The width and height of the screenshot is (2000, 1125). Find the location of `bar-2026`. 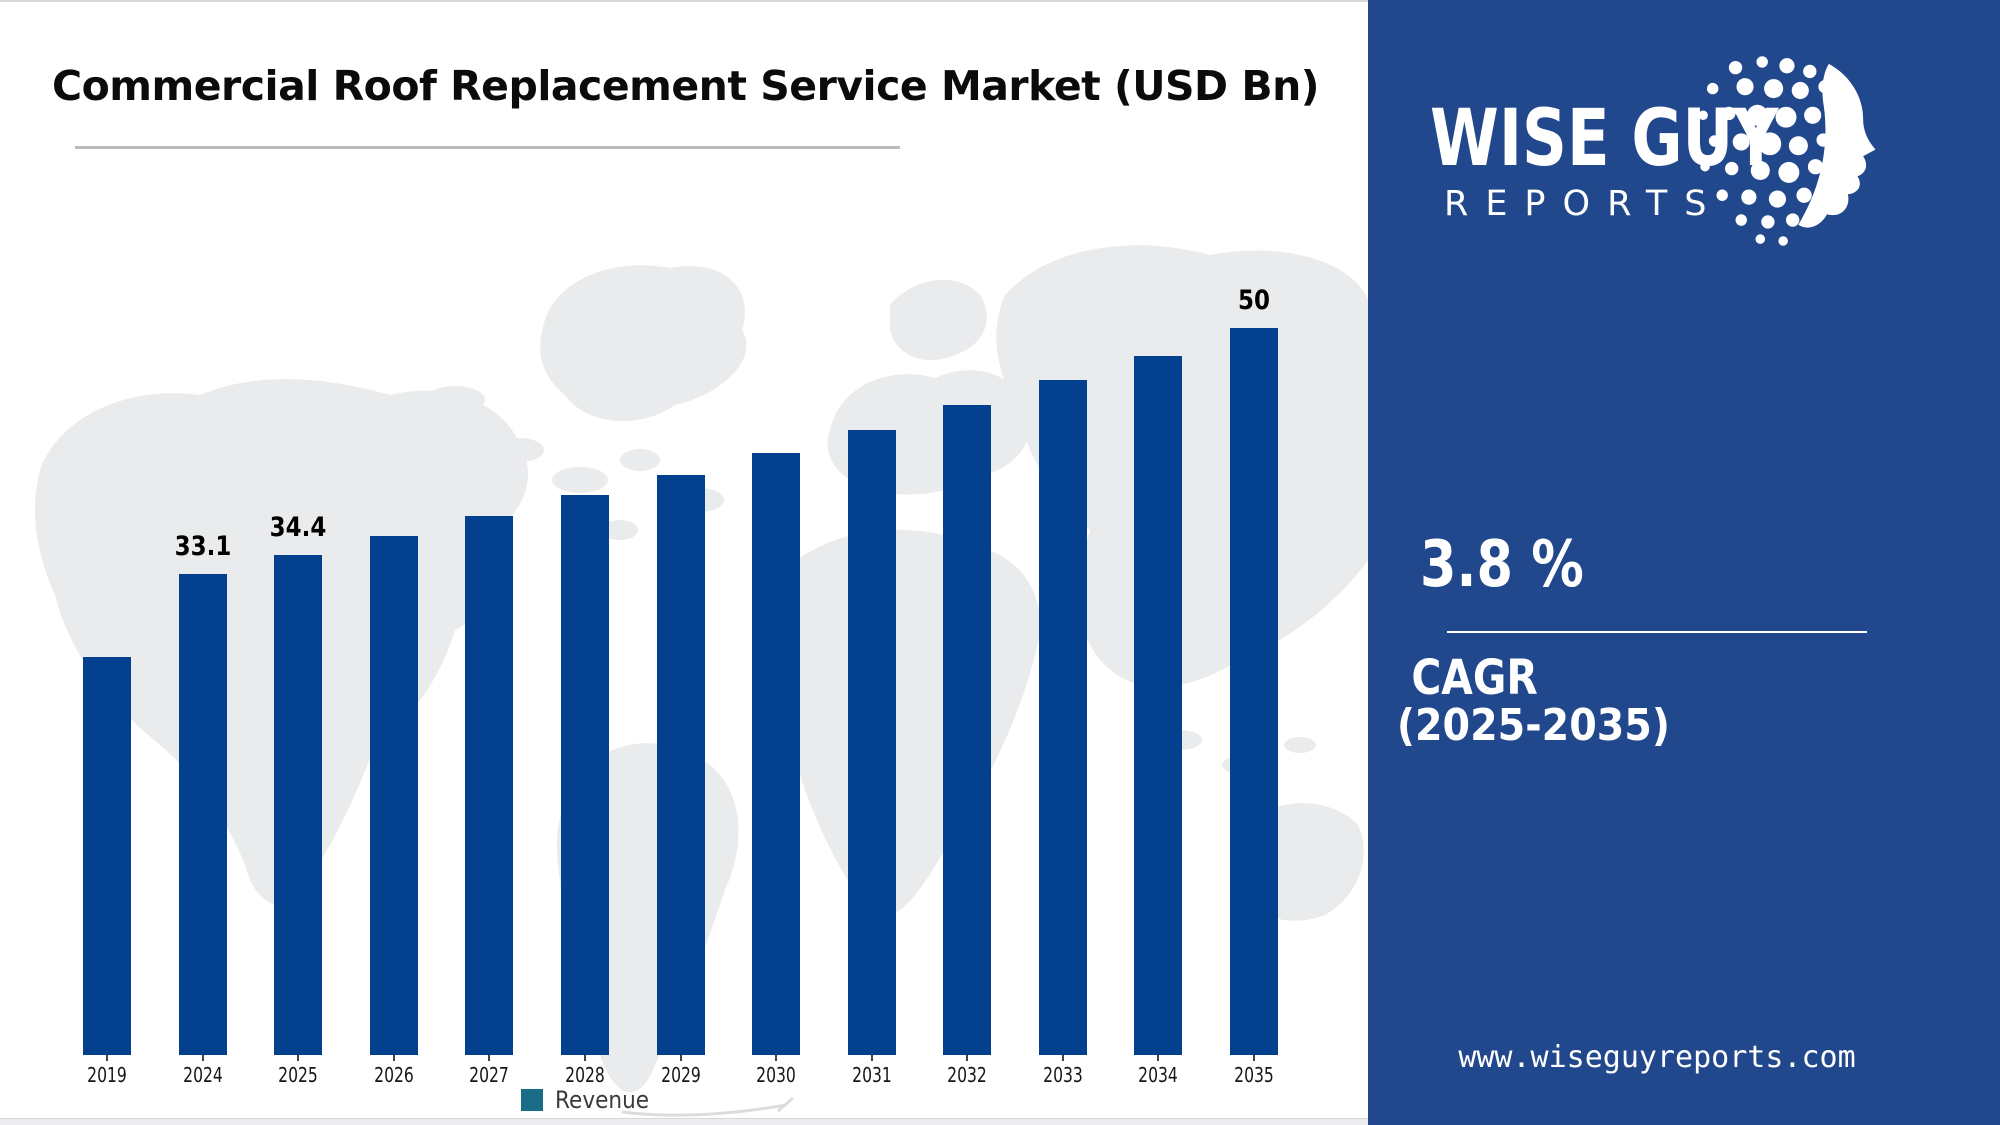

bar-2026 is located at coordinates (393, 795).